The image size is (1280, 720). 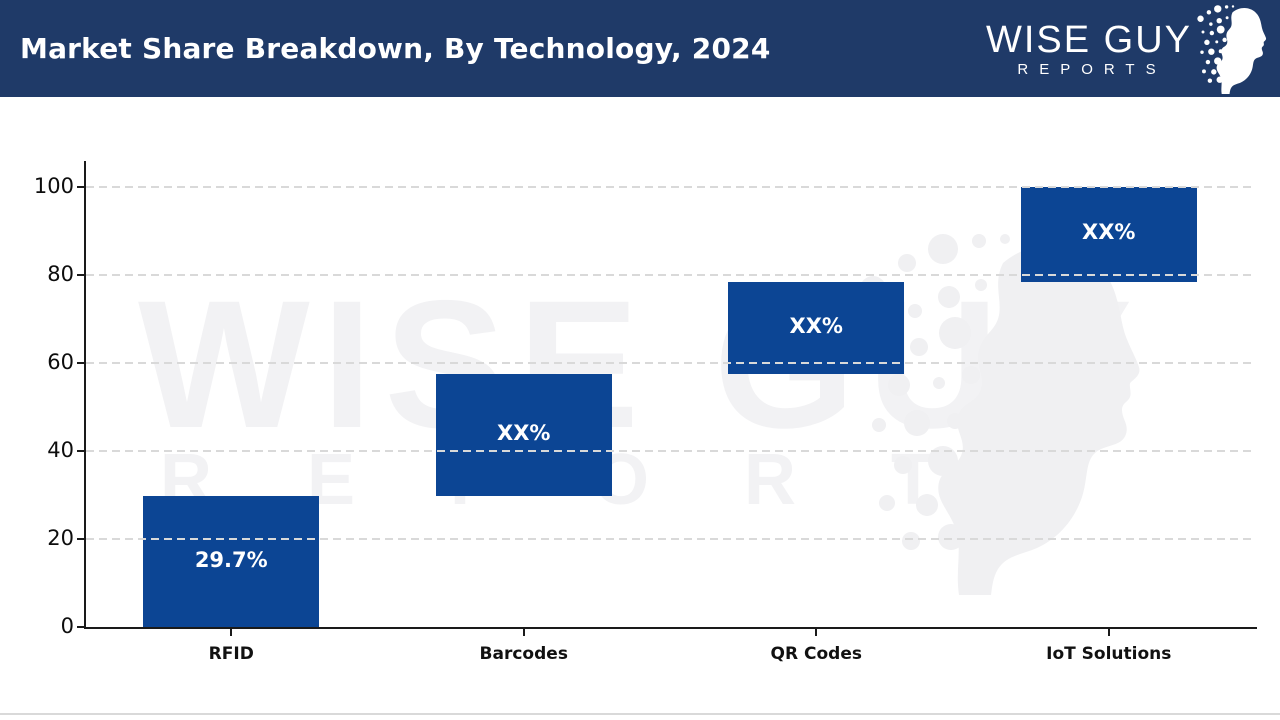 I want to click on y-tick-label-100: 100, so click(x=53, y=186).